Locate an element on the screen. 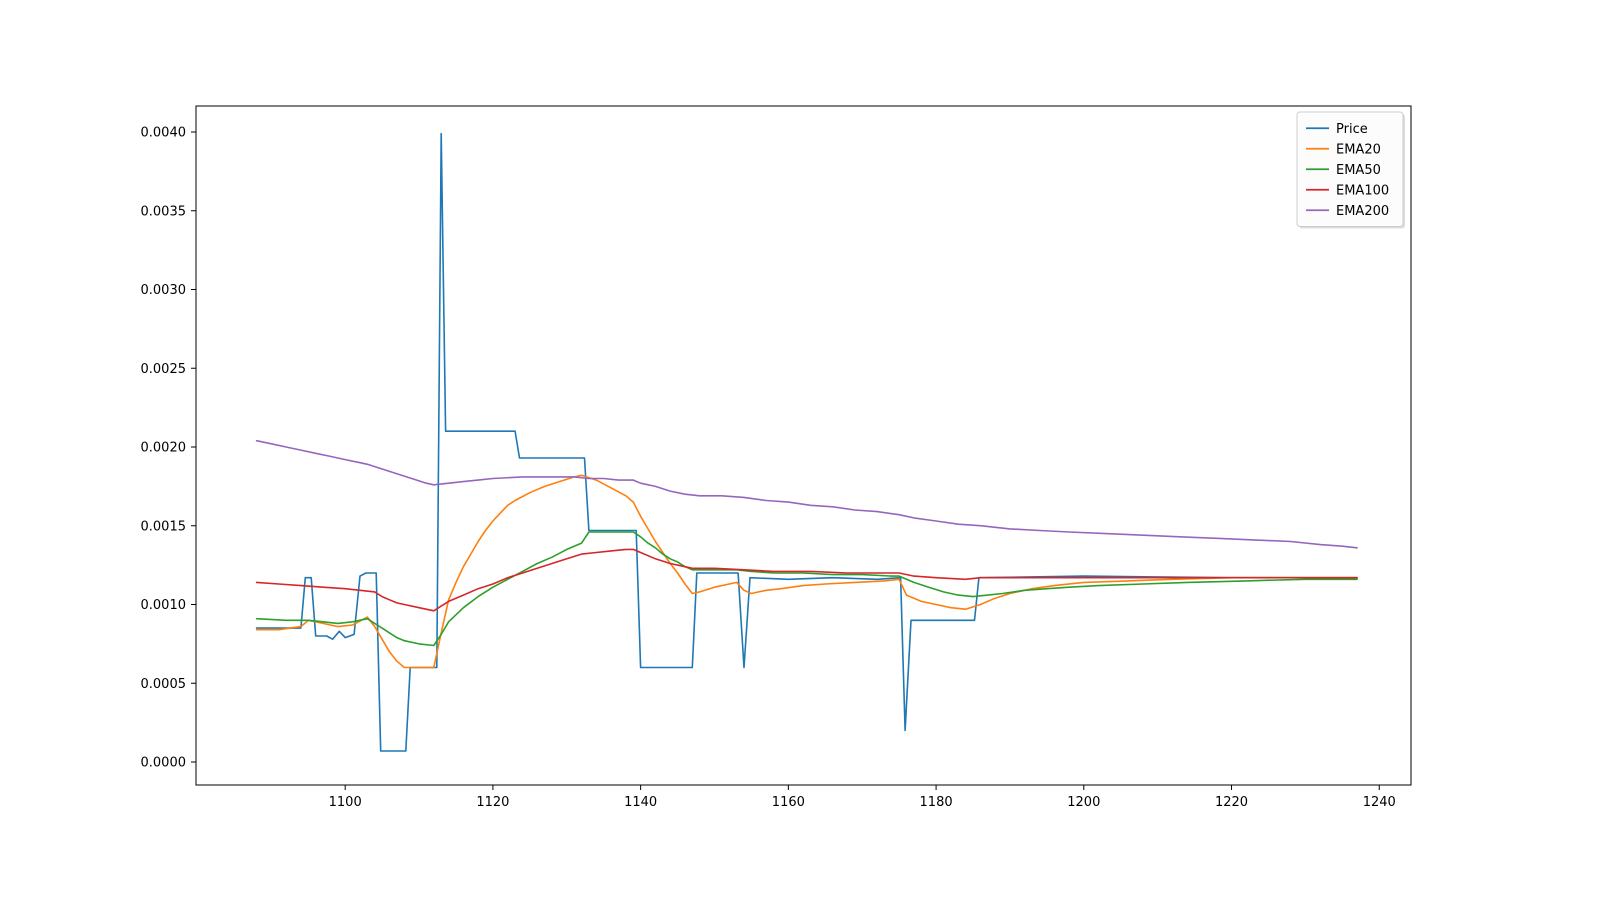 This screenshot has height=900, width=1600. y-tick-label: 0.0040 is located at coordinates (164, 133).